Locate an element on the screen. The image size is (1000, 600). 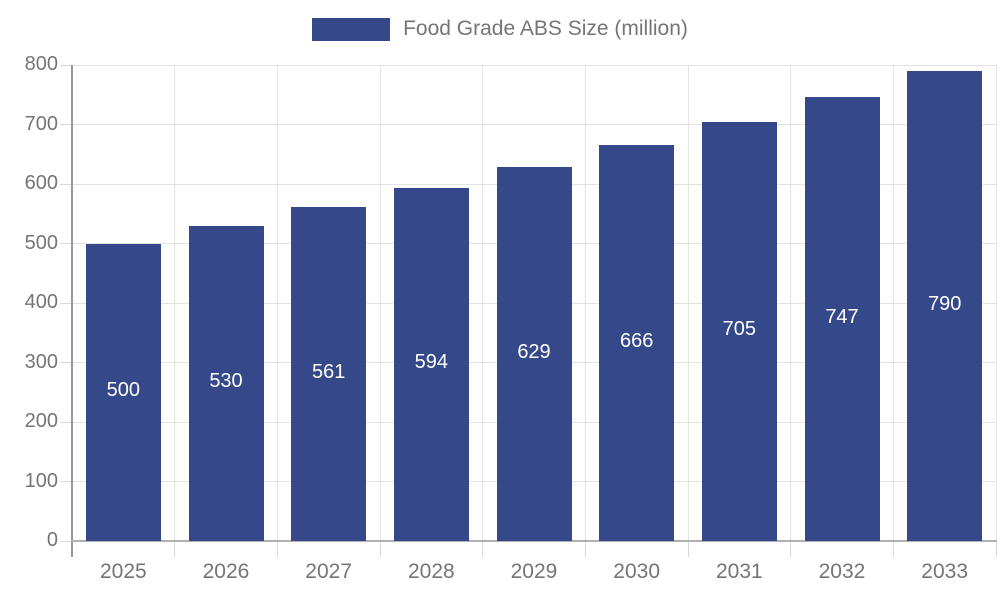
bar-2030 is located at coordinates (637, 342).